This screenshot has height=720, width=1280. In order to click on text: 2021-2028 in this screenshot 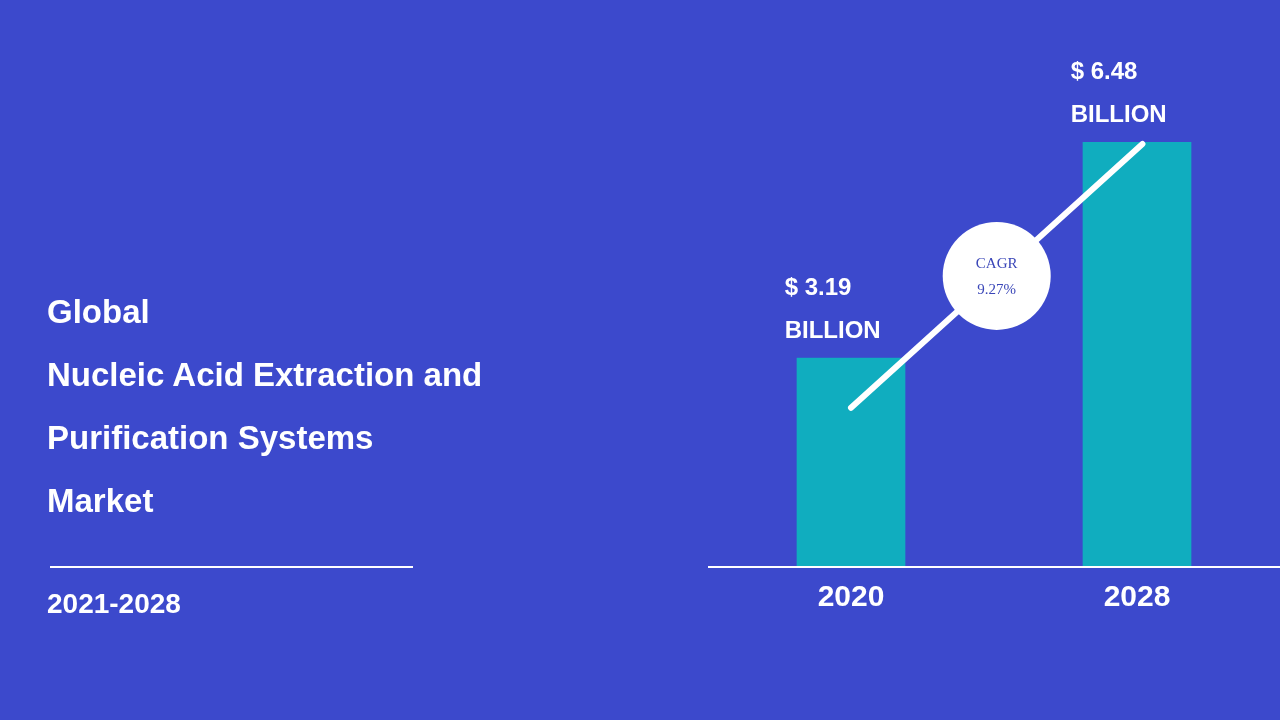, I will do `click(114, 603)`.